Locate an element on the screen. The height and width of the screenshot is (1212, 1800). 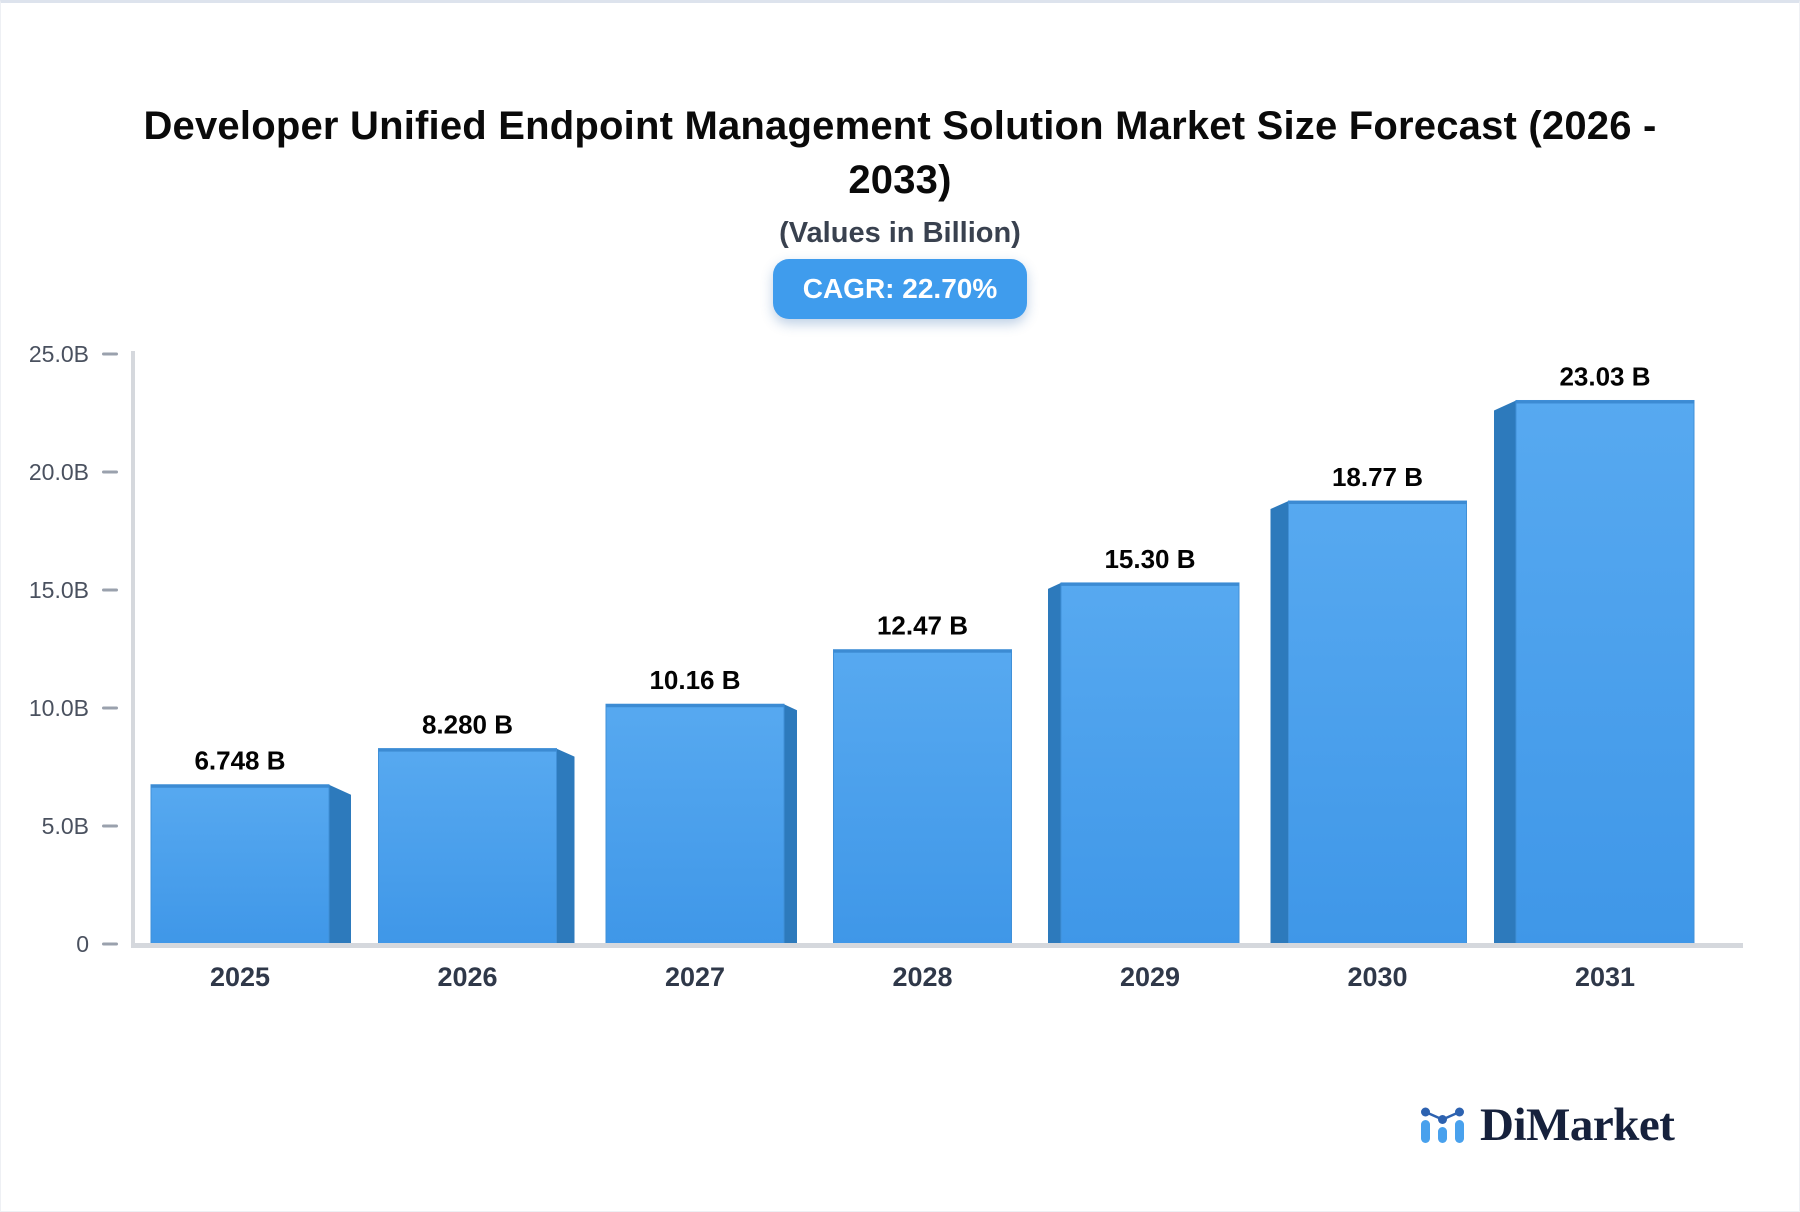
x-axis-label: 2030 is located at coordinates (1377, 977).